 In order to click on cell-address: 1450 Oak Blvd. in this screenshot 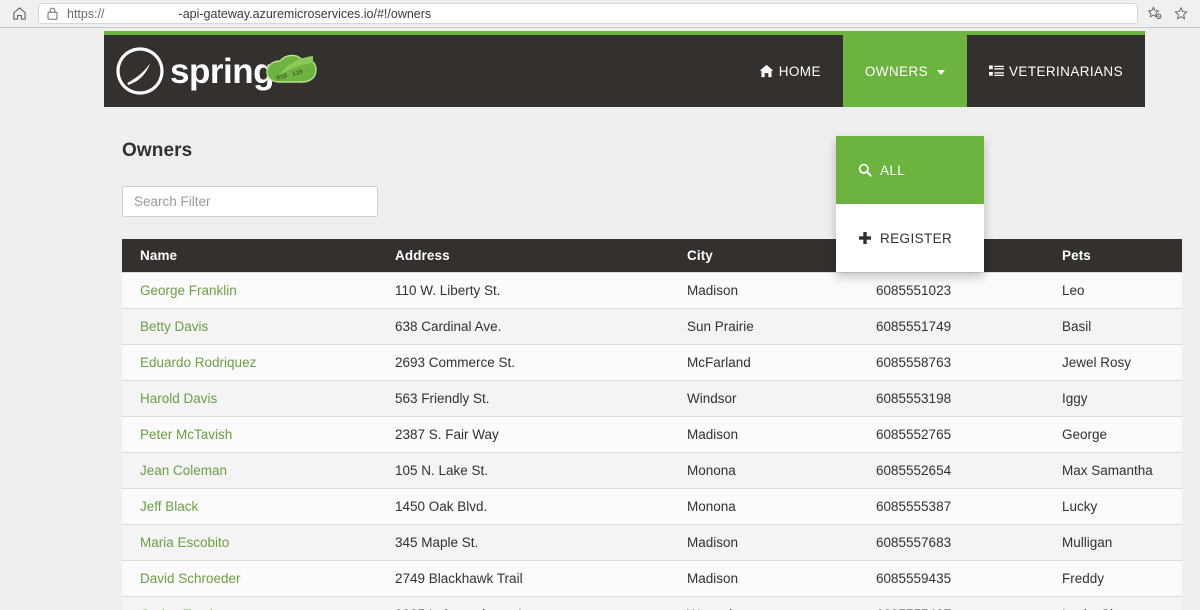, I will do `click(523, 506)`.